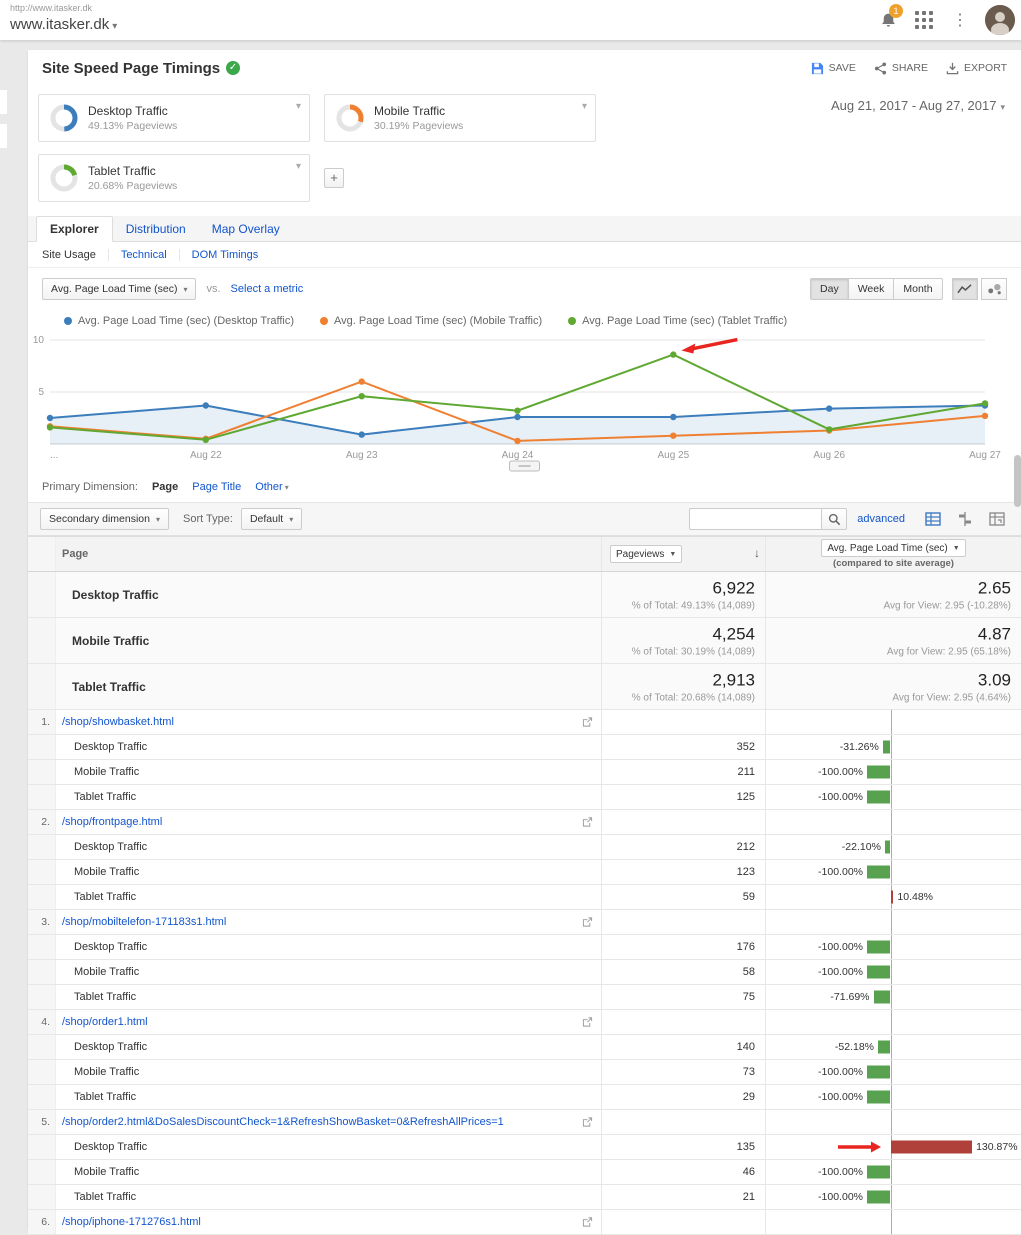 The width and height of the screenshot is (1021, 1235). I want to click on pageviews-value: 58, so click(749, 972).